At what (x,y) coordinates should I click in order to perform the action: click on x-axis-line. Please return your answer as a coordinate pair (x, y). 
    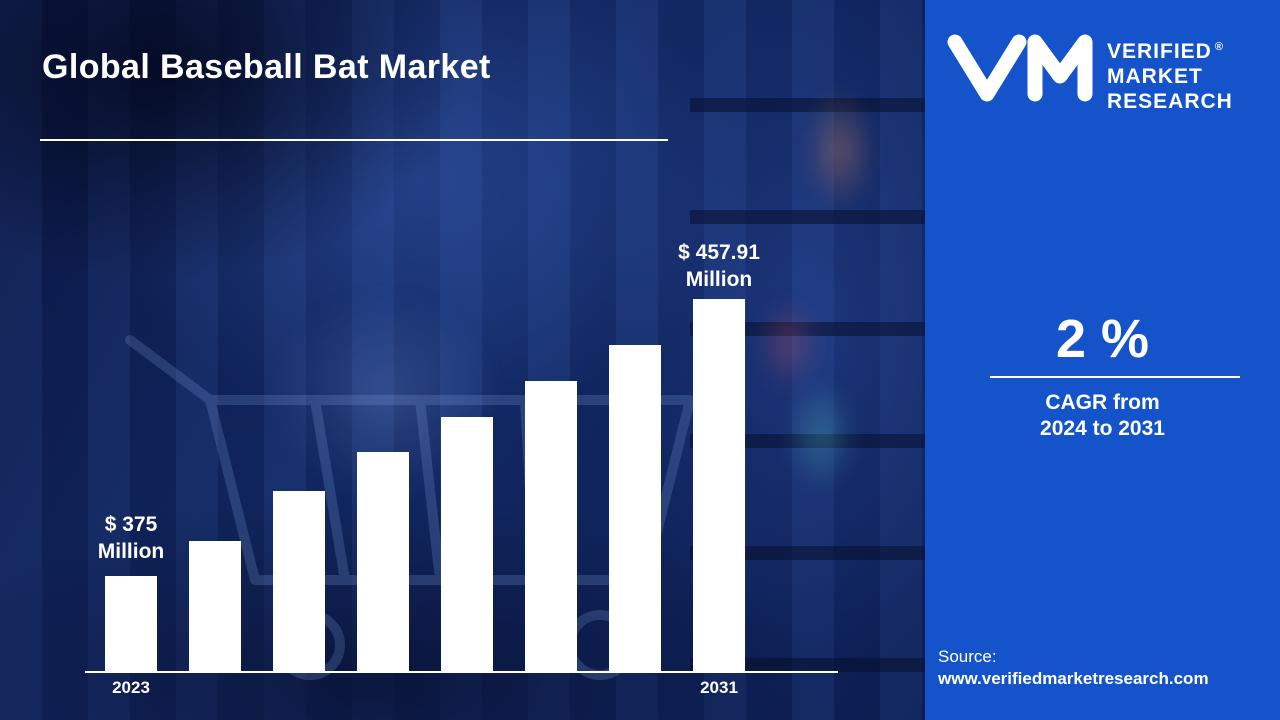
    Looking at the image, I should click on (461, 672).